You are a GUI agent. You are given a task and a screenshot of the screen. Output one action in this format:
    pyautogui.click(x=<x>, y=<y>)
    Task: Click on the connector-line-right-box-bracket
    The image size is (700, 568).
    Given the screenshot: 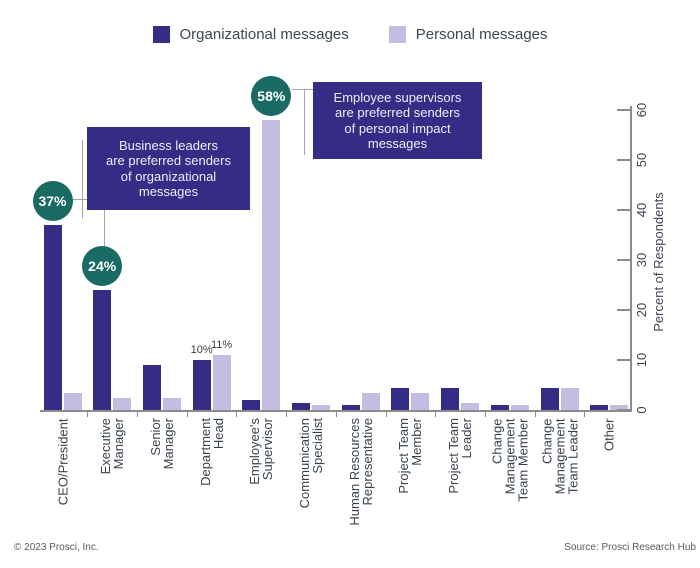 What is the action you would take?
    pyautogui.click(x=304, y=122)
    